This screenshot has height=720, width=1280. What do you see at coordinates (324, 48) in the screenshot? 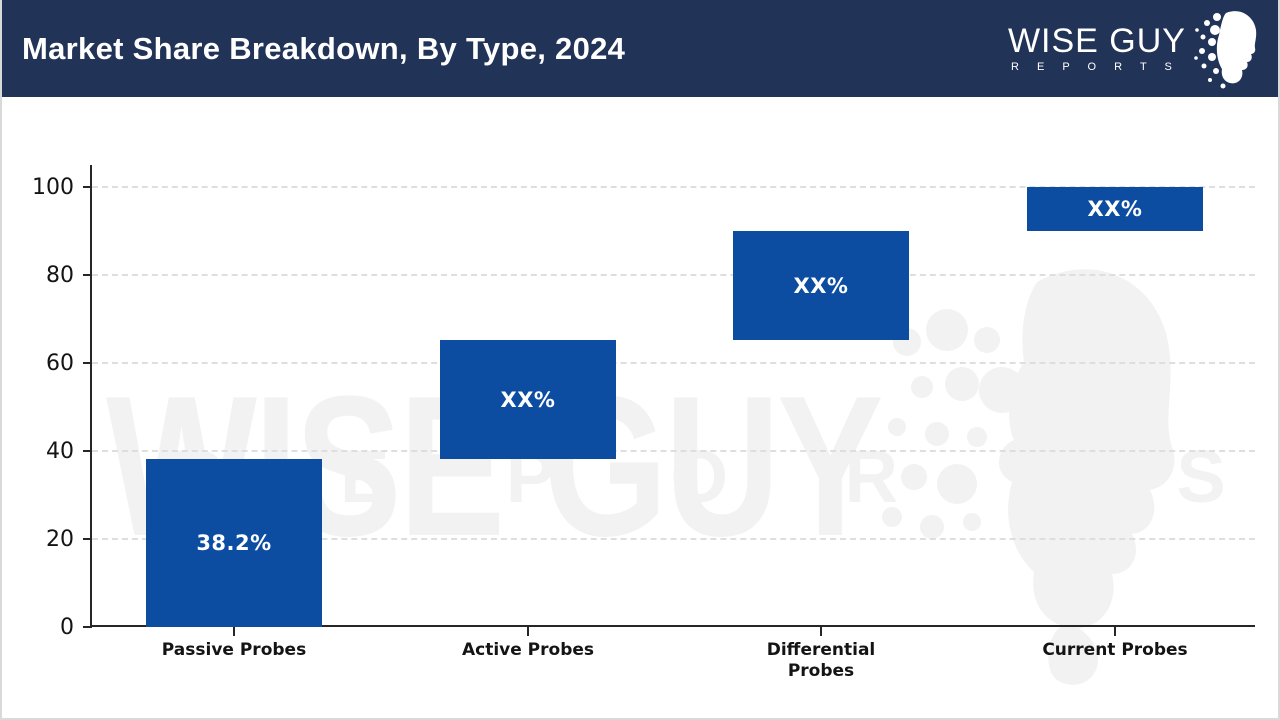
I see `chart-title: Market Share Breakdown, By Type, 2024` at bounding box center [324, 48].